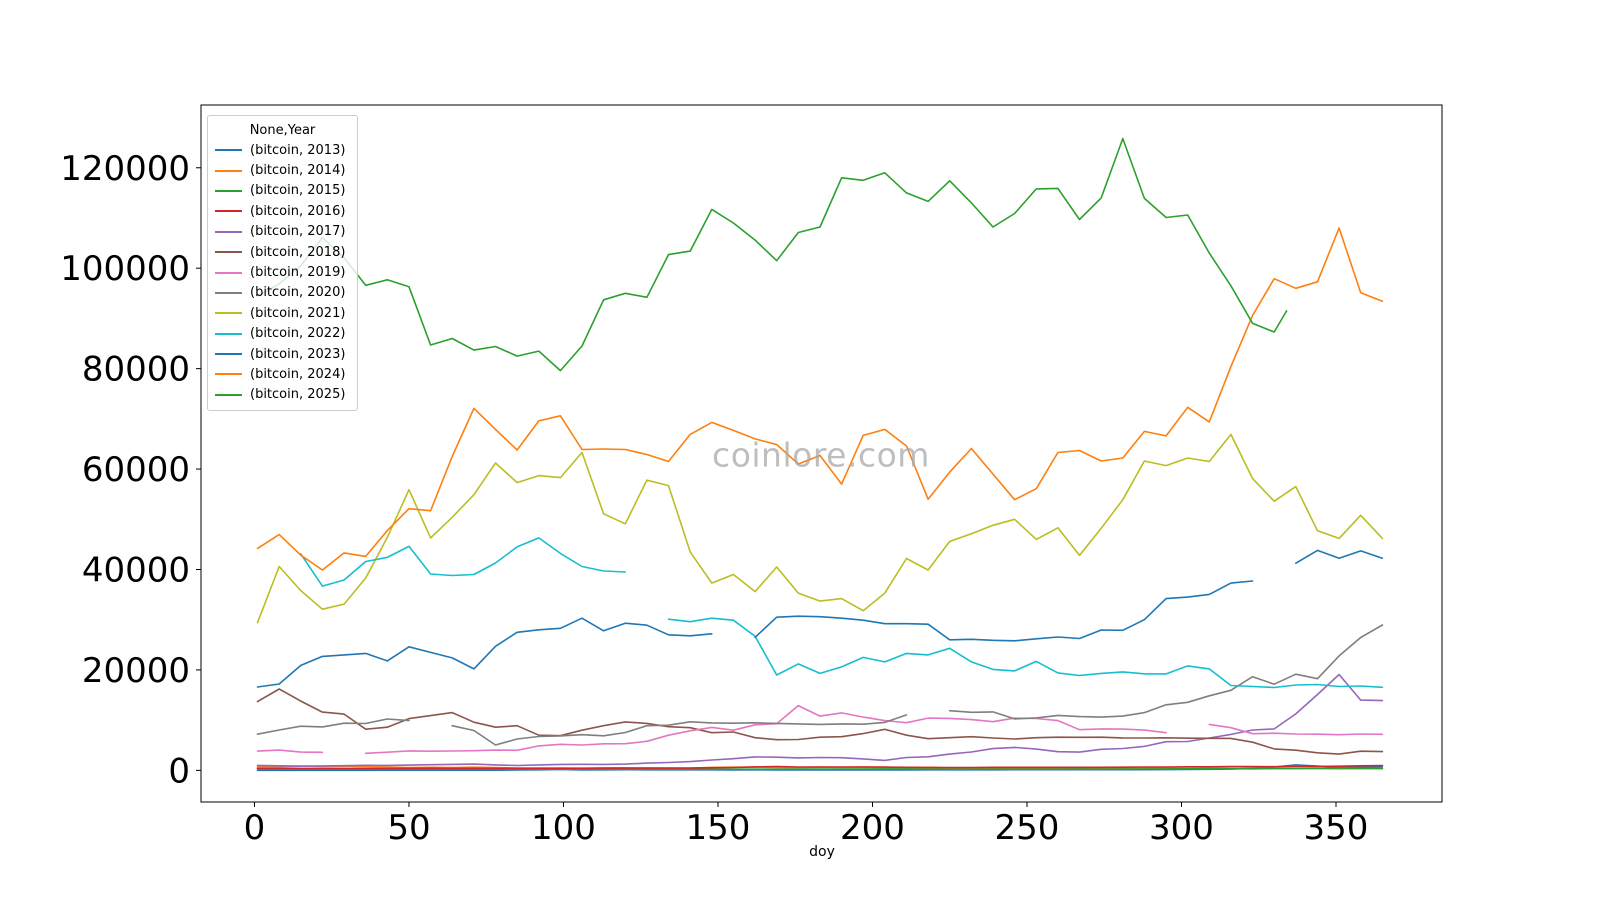 This screenshot has height=900, width=1600. I want to click on legend-item-2014: (bitcoin, 2014), so click(282, 170).